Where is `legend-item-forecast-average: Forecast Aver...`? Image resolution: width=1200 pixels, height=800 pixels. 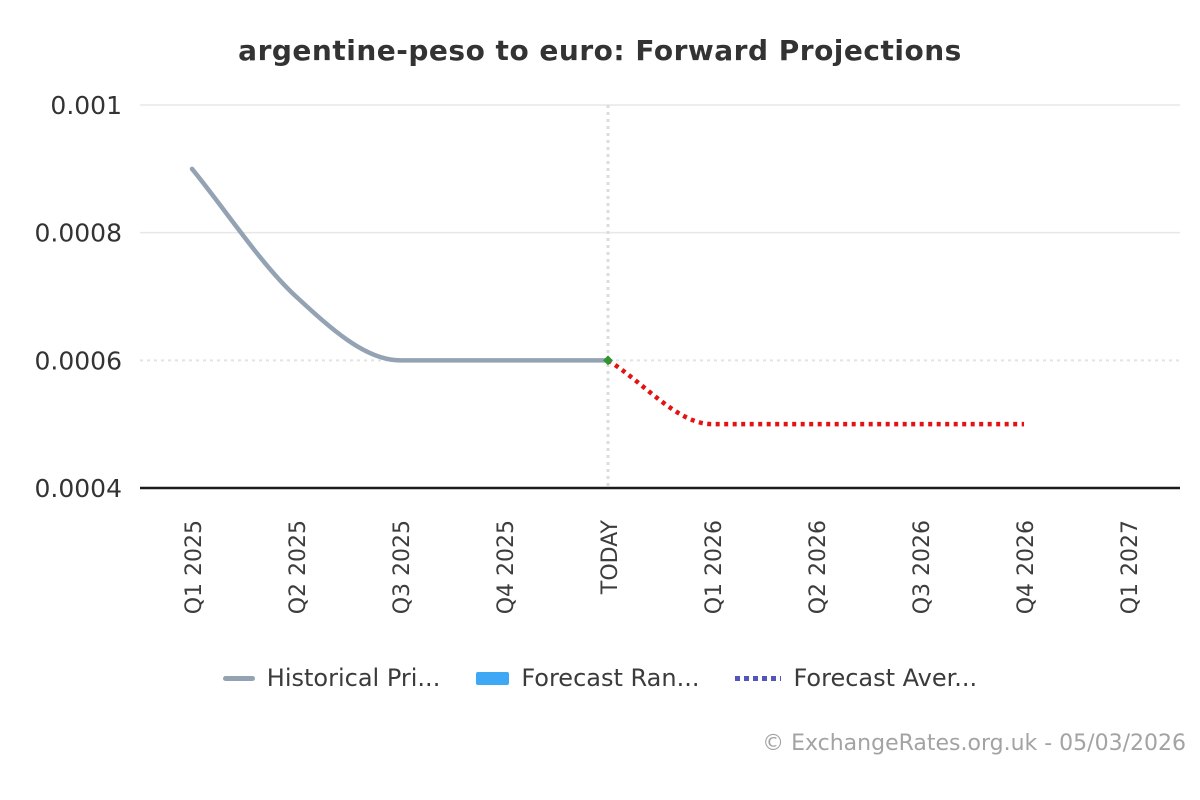
legend-item-forecast-average: Forecast Aver... is located at coordinates (856, 678).